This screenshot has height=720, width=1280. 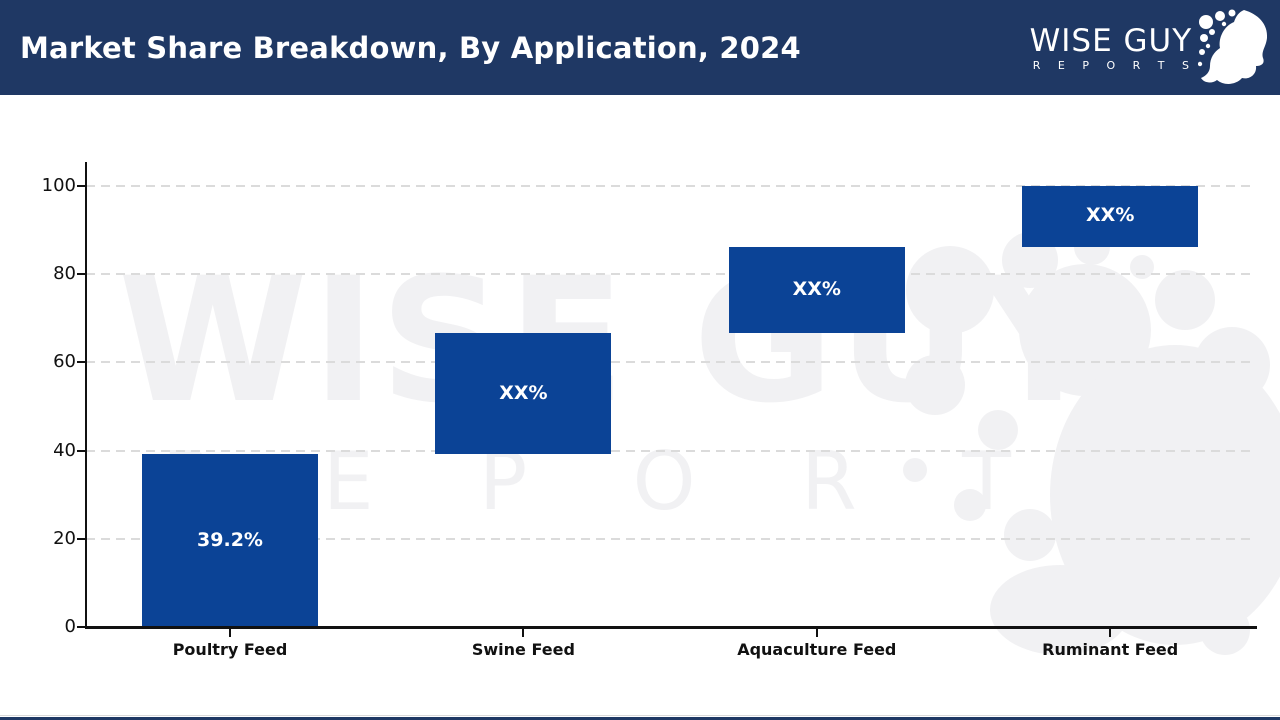 I want to click on logo-face-profile-icon, so click(x=1233, y=46).